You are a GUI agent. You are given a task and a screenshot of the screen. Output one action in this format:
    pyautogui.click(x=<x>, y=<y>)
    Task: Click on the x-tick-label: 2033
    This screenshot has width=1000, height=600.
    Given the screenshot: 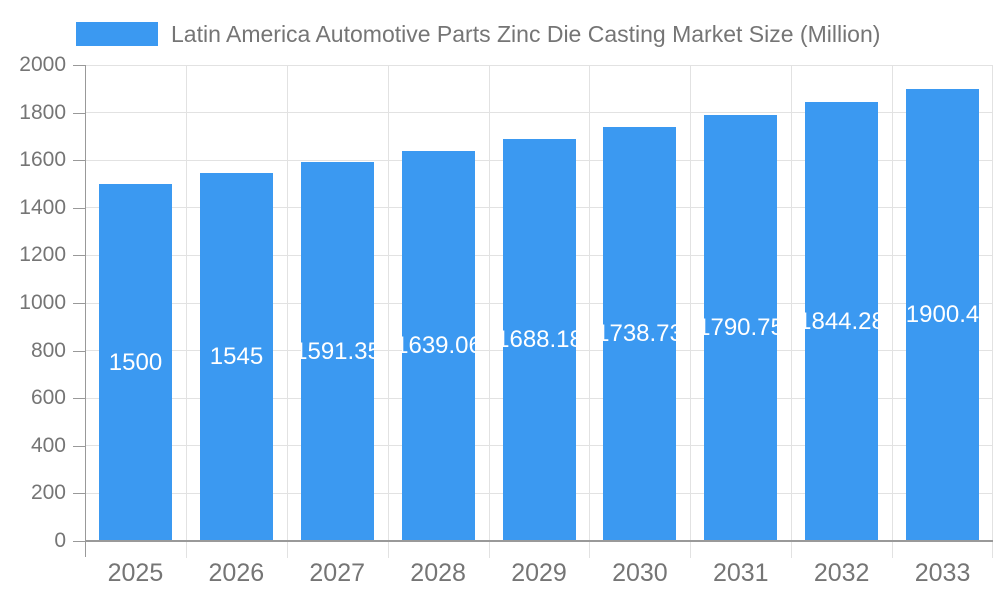 What is the action you would take?
    pyautogui.click(x=942, y=573)
    